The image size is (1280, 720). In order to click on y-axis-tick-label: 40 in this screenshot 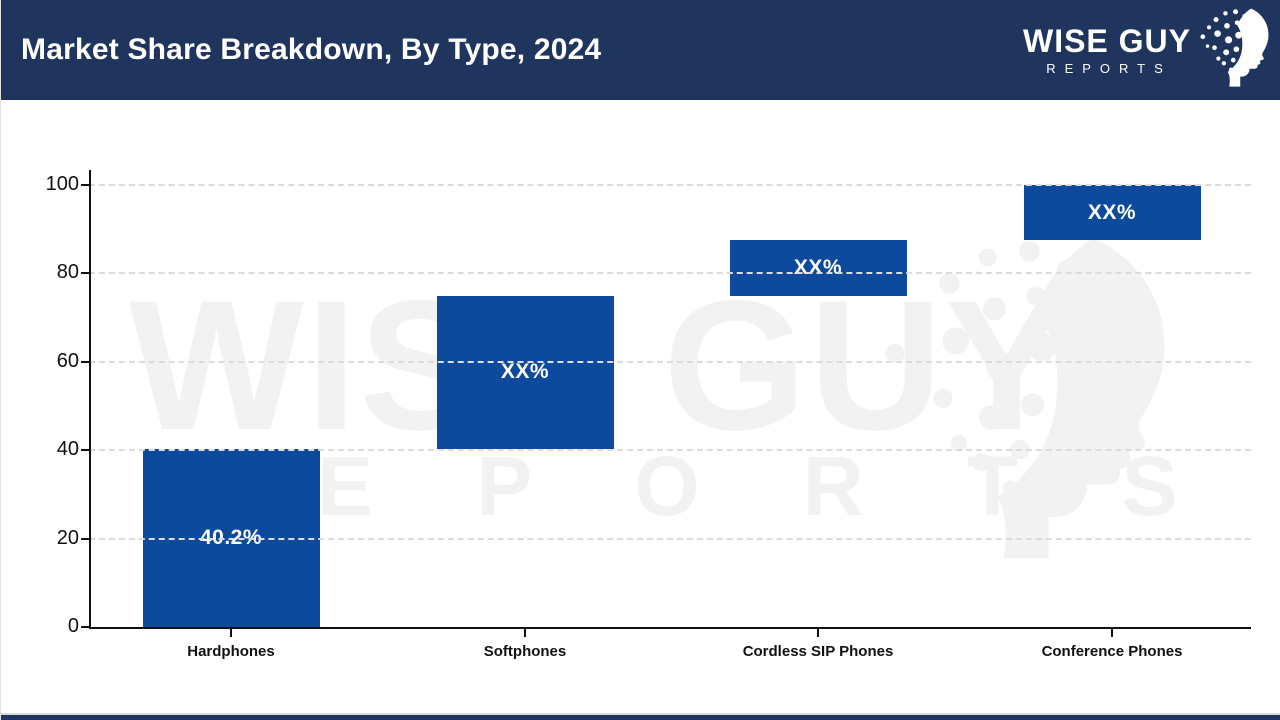, I will do `click(67, 449)`.